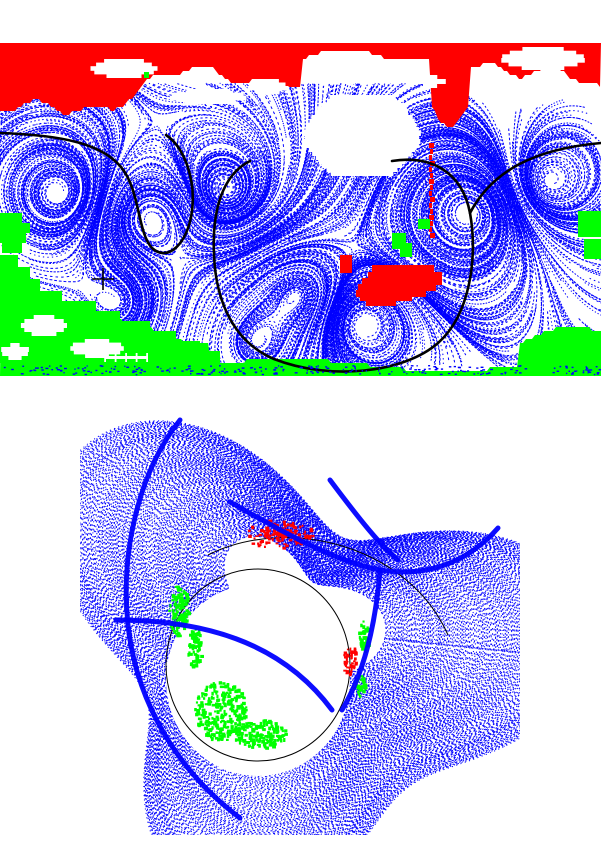 The image size is (603, 851). What do you see at coordinates (126, 357) in the screenshot?
I see `scale-bar` at bounding box center [126, 357].